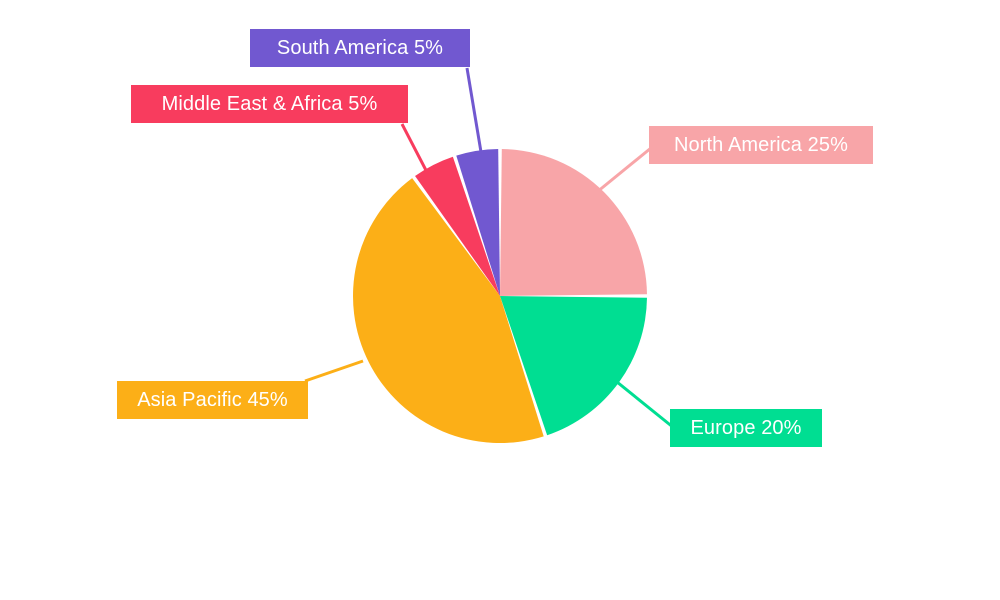 This screenshot has height=600, width=1000. I want to click on north-america-leader, so click(624, 170).